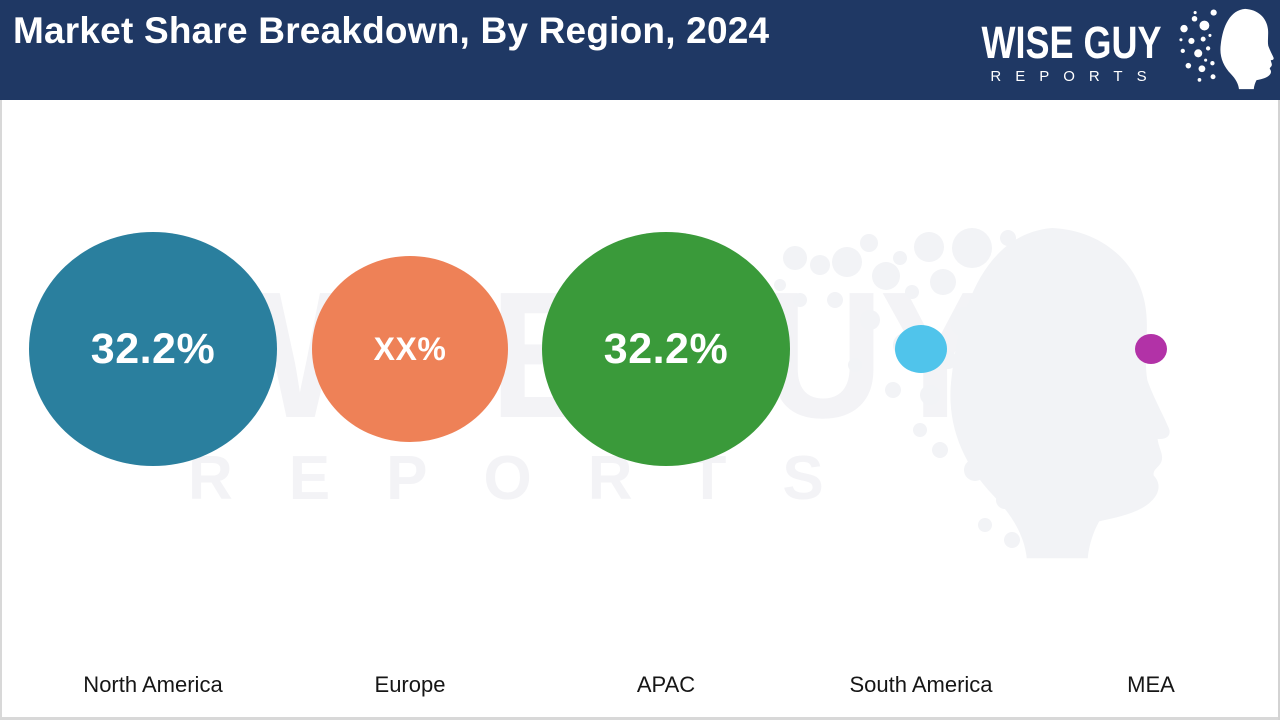 The image size is (1280, 720). What do you see at coordinates (1226, 49) in the screenshot?
I see `wise-guy-head-icon` at bounding box center [1226, 49].